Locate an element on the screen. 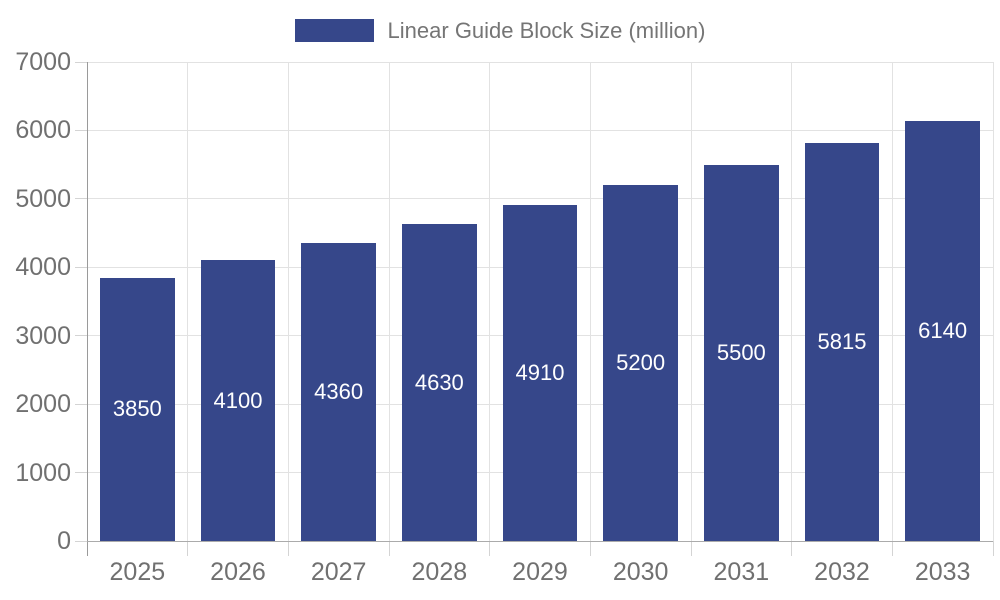 This screenshot has width=1000, height=600. y-axis-label: 5000 is located at coordinates (43, 198).